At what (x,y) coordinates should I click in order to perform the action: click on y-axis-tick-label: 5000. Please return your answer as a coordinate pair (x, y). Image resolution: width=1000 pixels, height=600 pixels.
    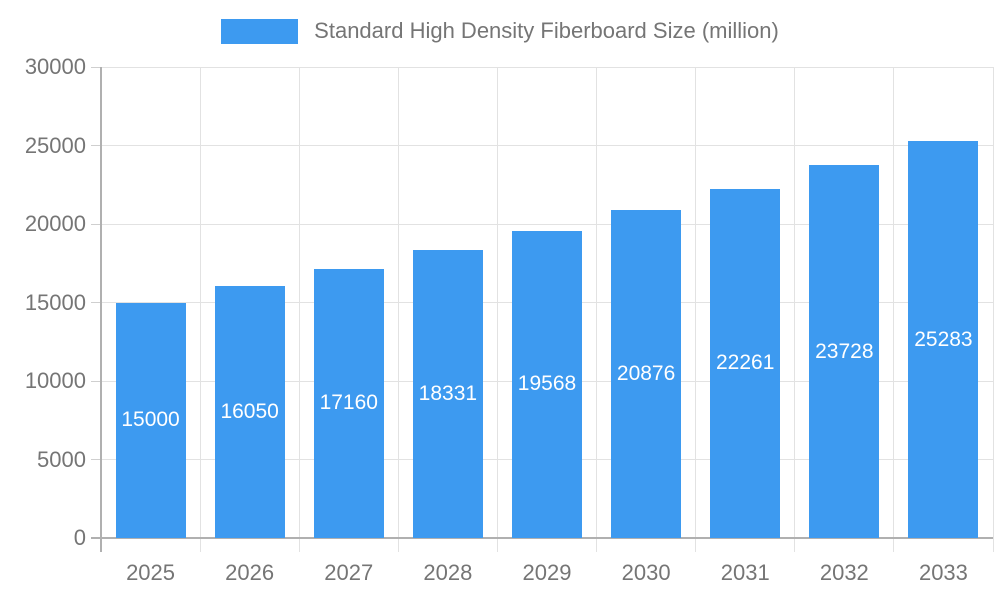
    Looking at the image, I should click on (61, 459).